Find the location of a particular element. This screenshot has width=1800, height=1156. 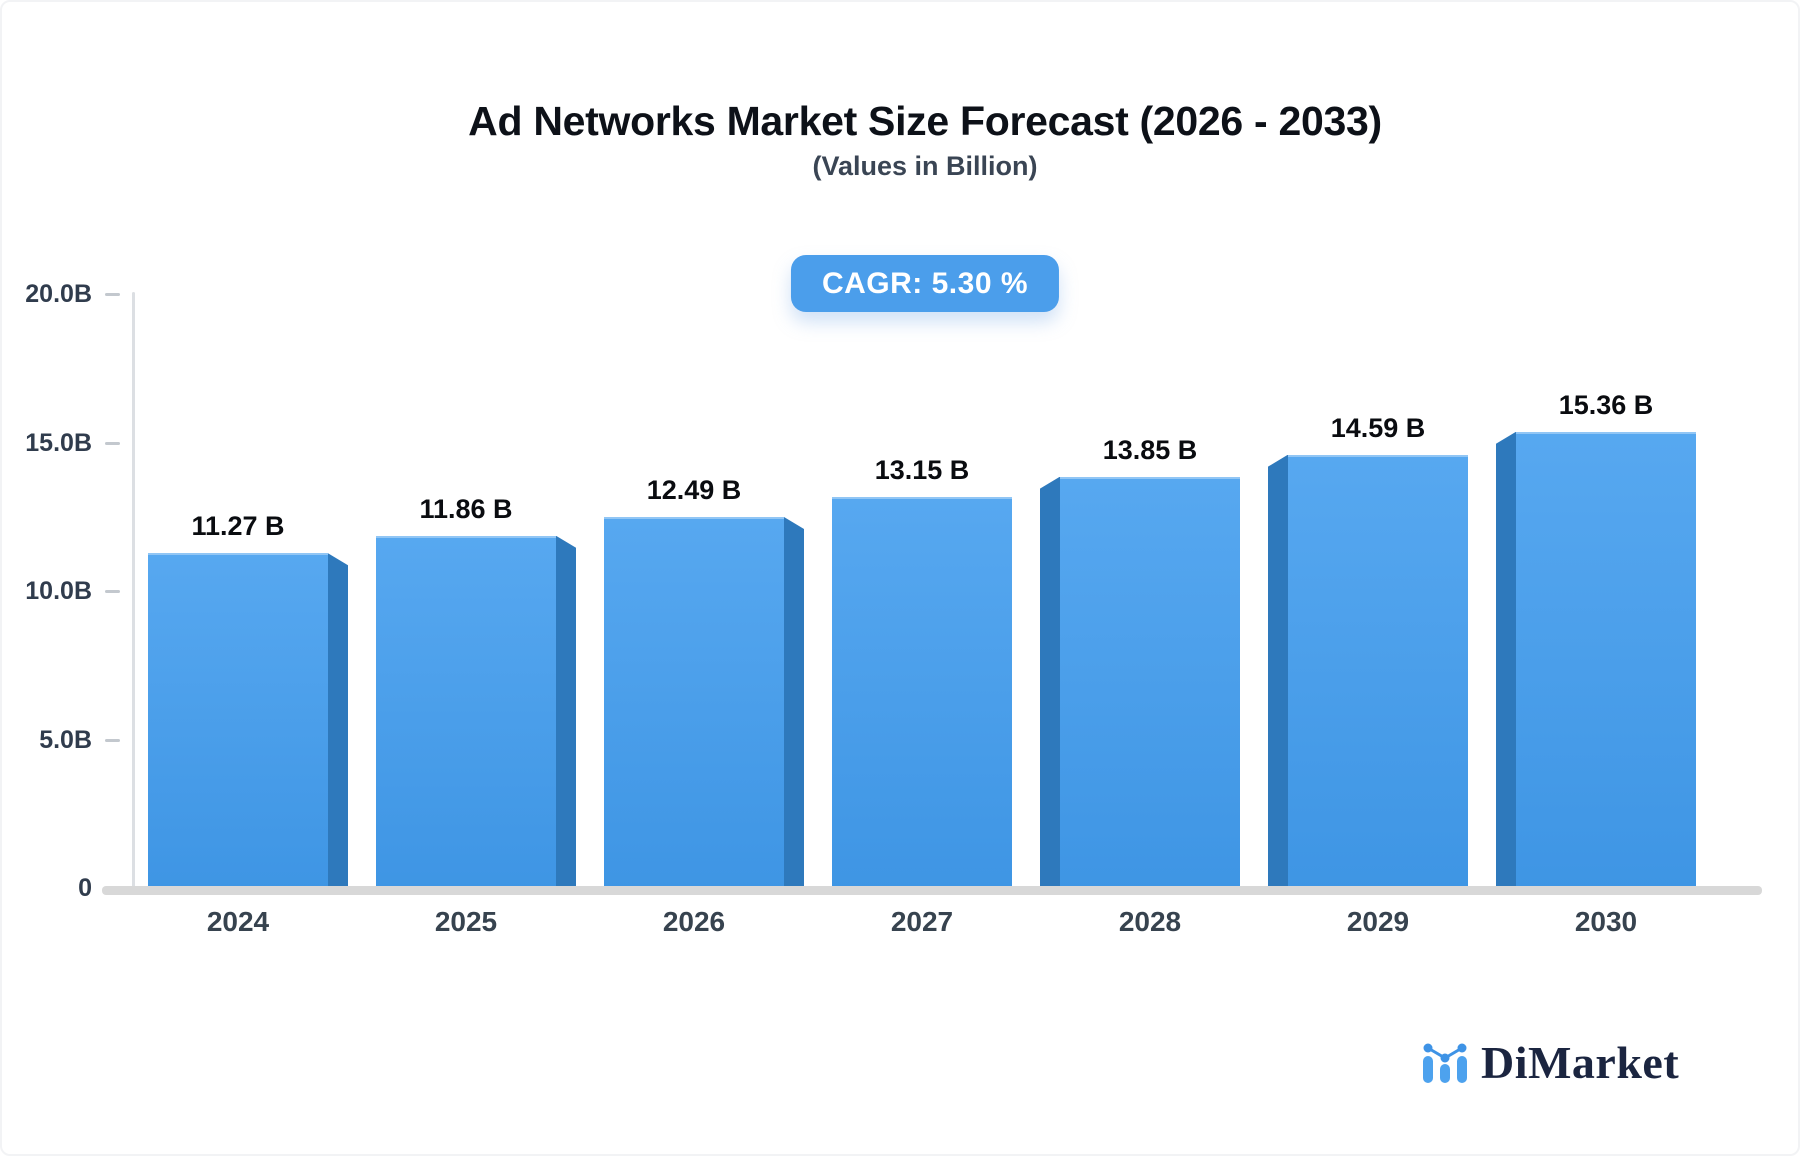

x-axis-label: 2026 is located at coordinates (694, 921).